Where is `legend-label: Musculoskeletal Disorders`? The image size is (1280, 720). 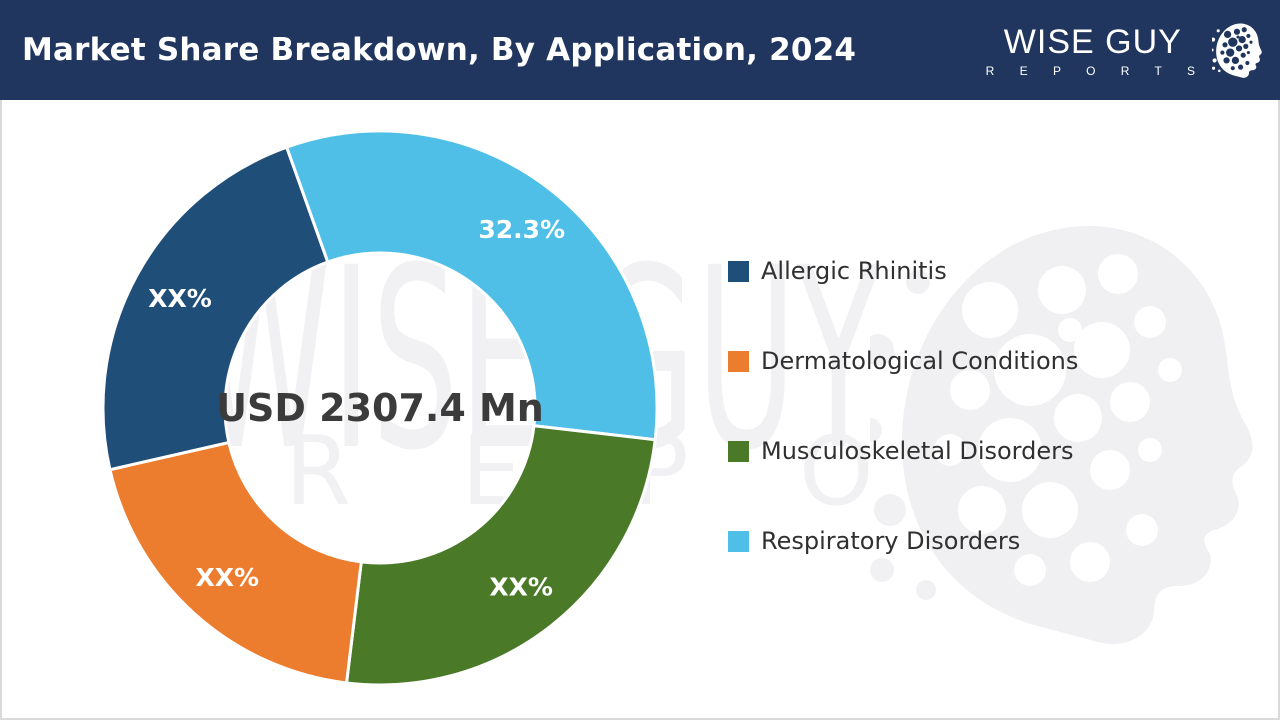 legend-label: Musculoskeletal Disorders is located at coordinates (917, 451).